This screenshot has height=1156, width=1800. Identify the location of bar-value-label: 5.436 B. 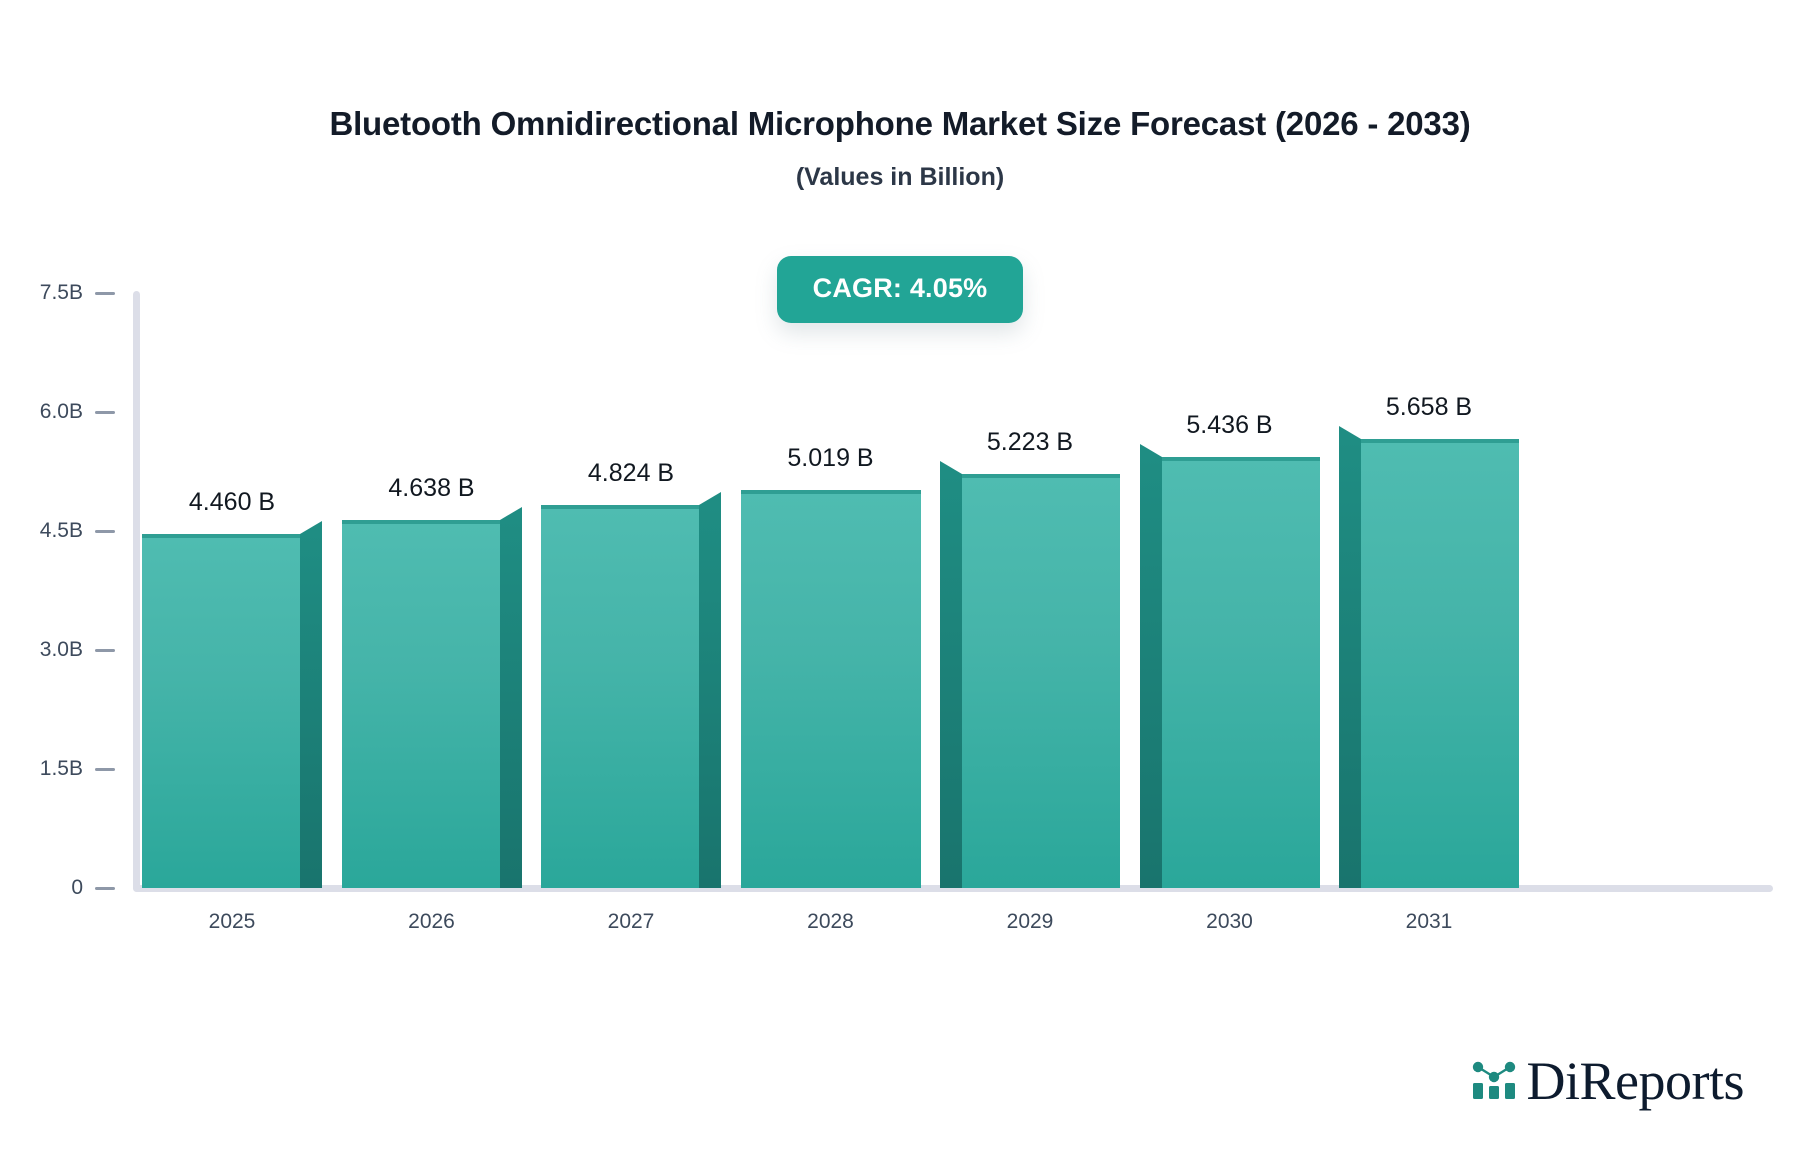
(1229, 424).